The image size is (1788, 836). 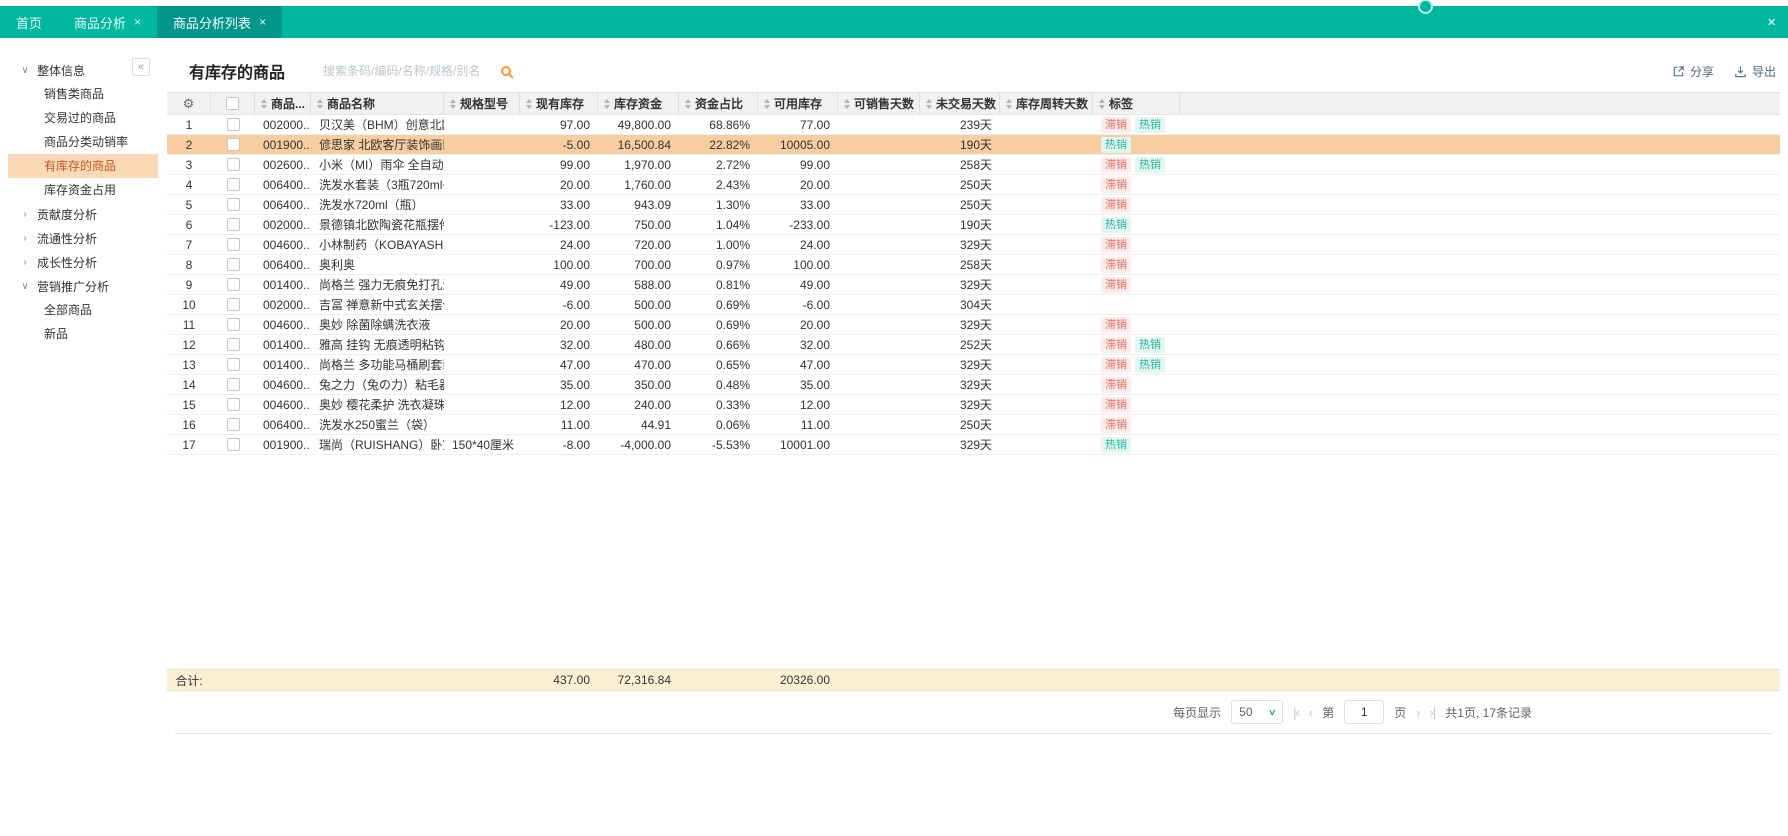 What do you see at coordinates (506, 71) in the screenshot?
I see `search-icon` at bounding box center [506, 71].